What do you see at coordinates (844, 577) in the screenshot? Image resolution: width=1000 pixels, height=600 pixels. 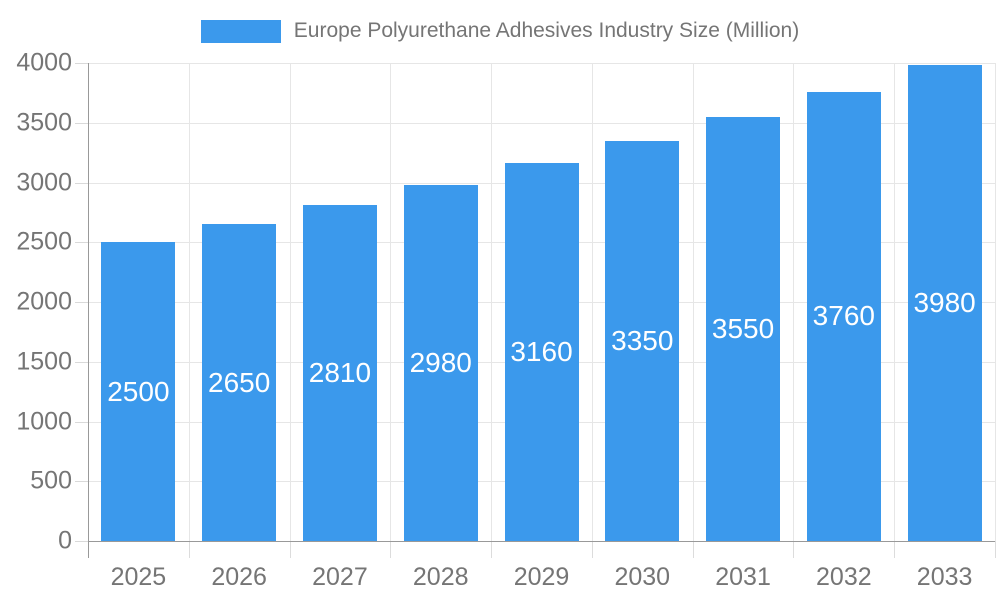 I see `x-axis-label: 2032` at bounding box center [844, 577].